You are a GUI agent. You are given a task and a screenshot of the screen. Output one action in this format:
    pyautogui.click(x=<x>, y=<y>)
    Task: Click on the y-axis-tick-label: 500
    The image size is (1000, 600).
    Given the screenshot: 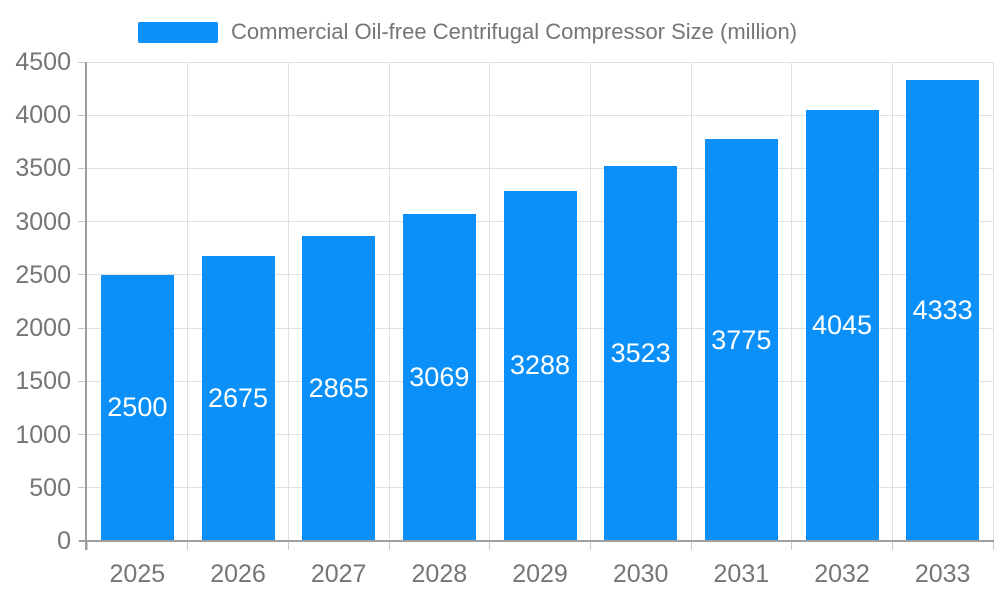 What is the action you would take?
    pyautogui.click(x=50, y=487)
    